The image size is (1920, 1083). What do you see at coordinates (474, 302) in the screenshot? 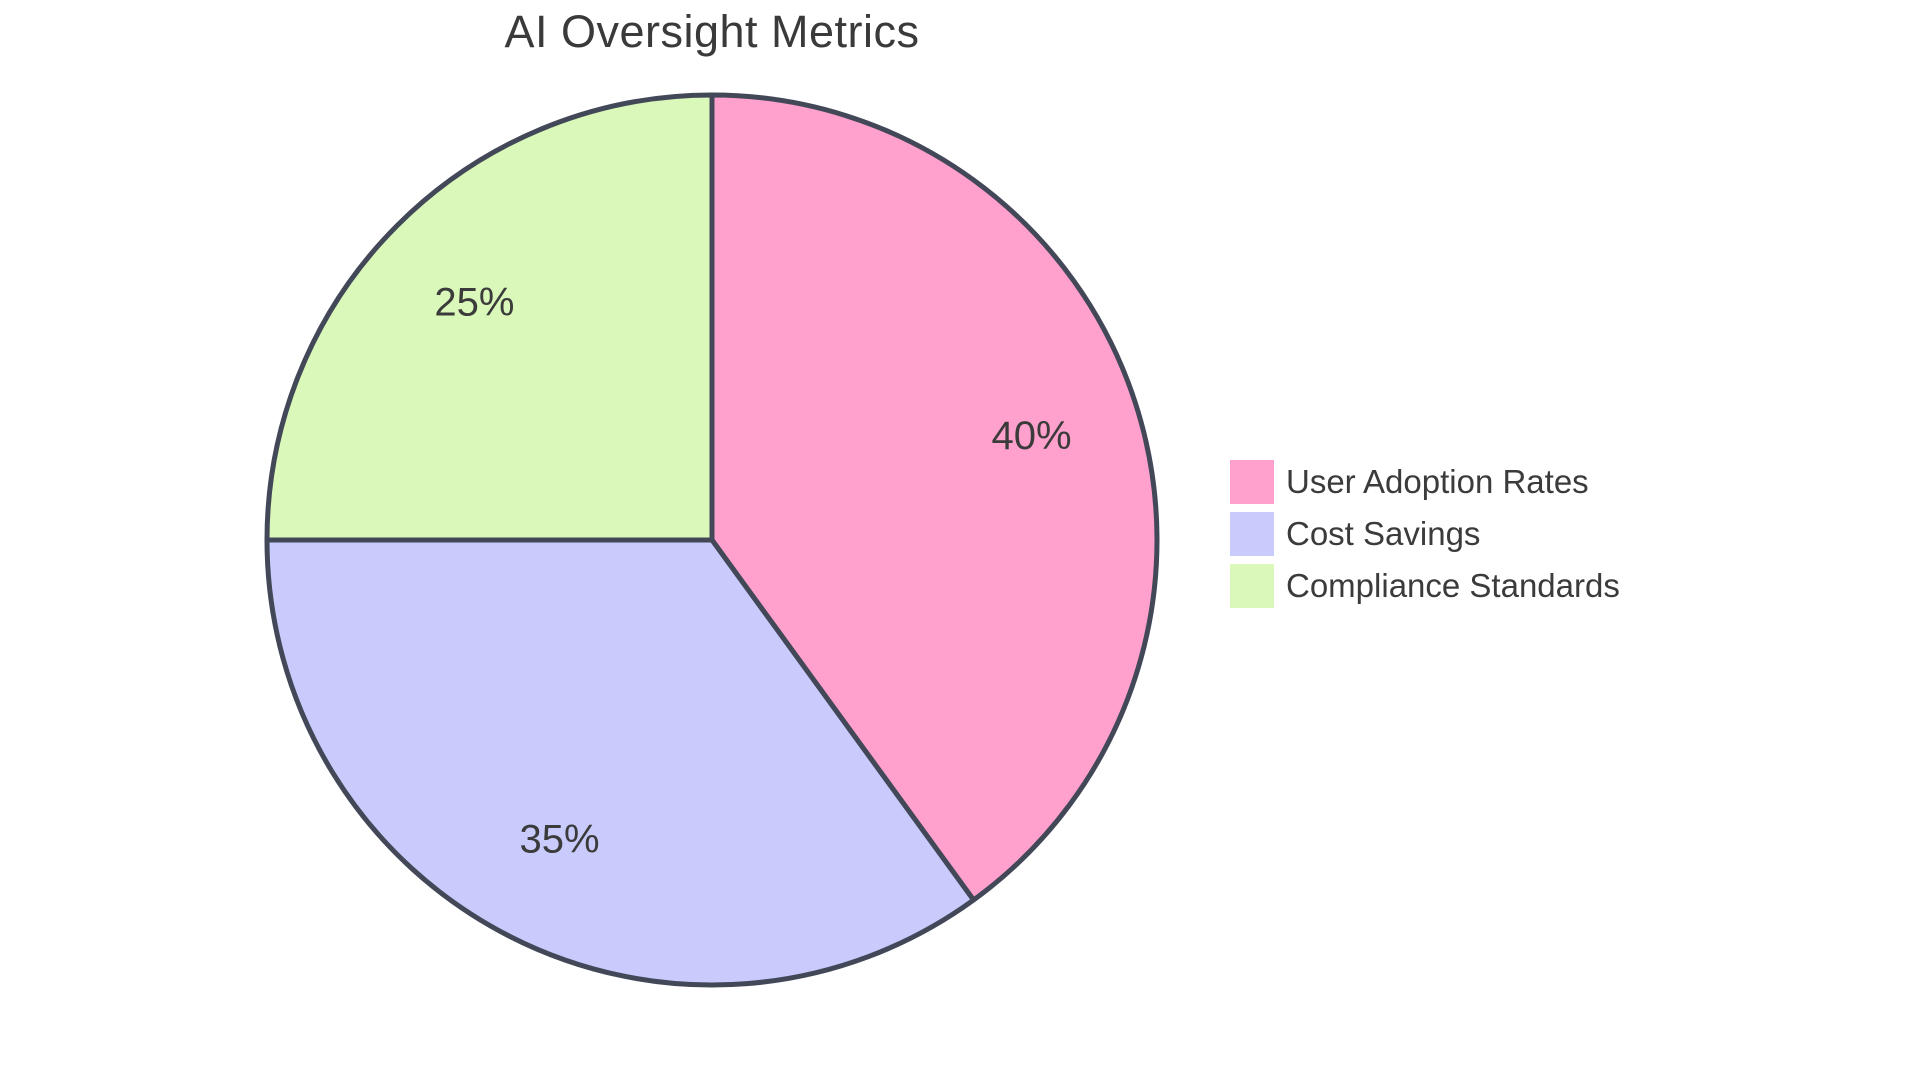
I see `slice-percent-label-compliance-standards: 25%` at bounding box center [474, 302].